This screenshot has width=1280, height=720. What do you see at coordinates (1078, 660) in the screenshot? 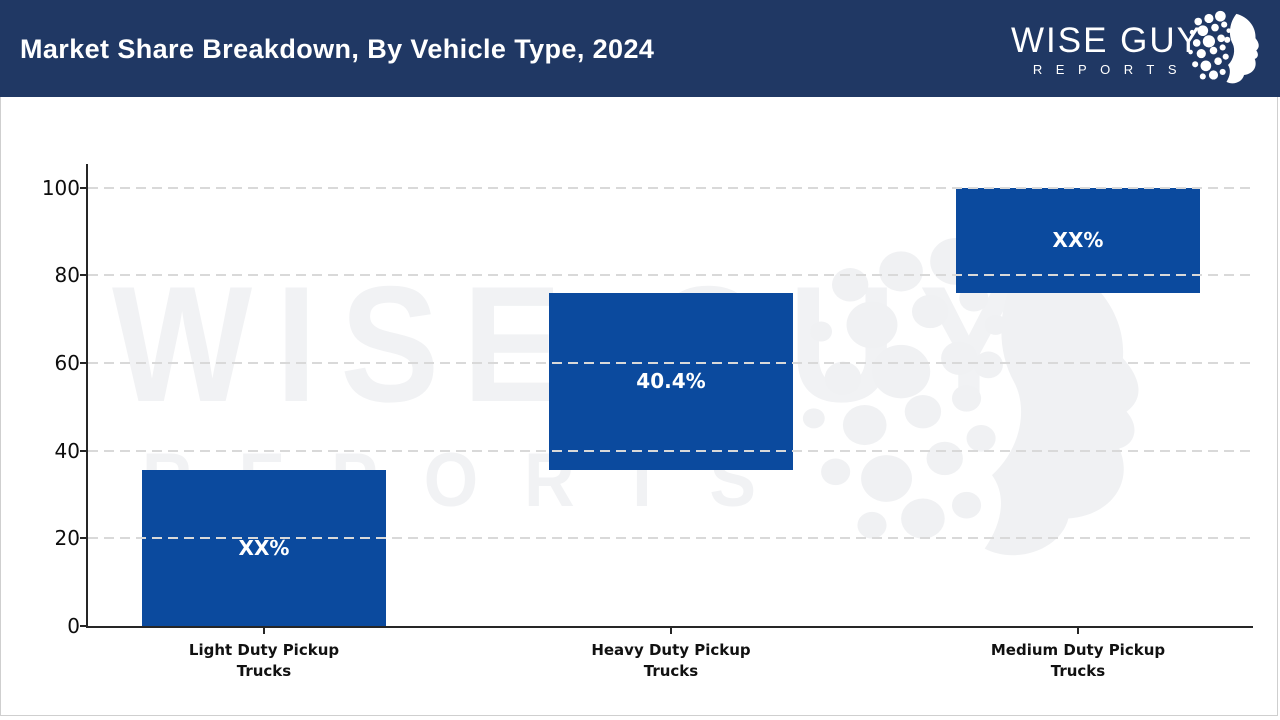
I see `x-axis-category-label: Medium Duty Pickup Trucks` at bounding box center [1078, 660].